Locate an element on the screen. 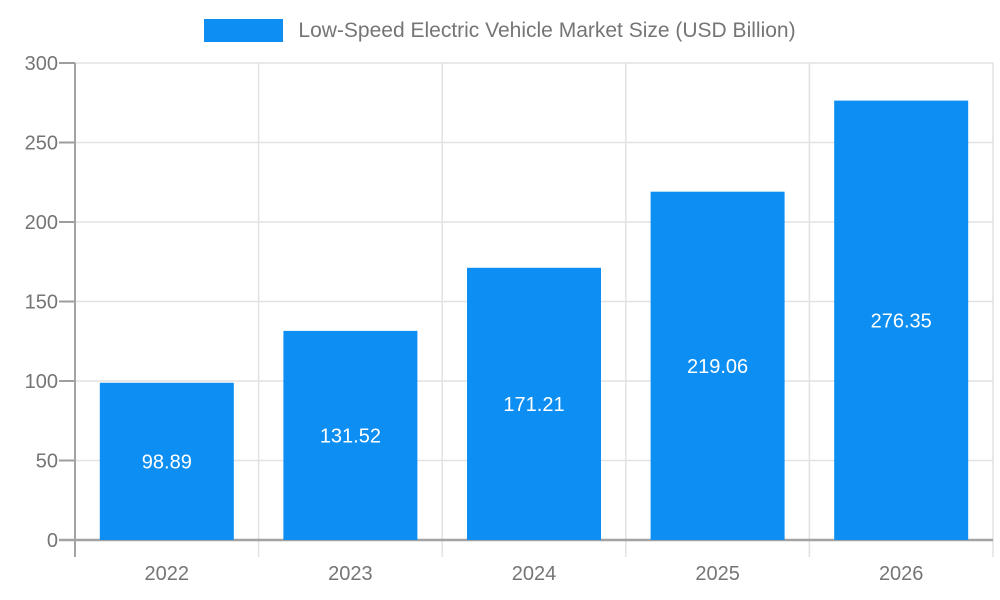  bar-2025 is located at coordinates (717, 366).